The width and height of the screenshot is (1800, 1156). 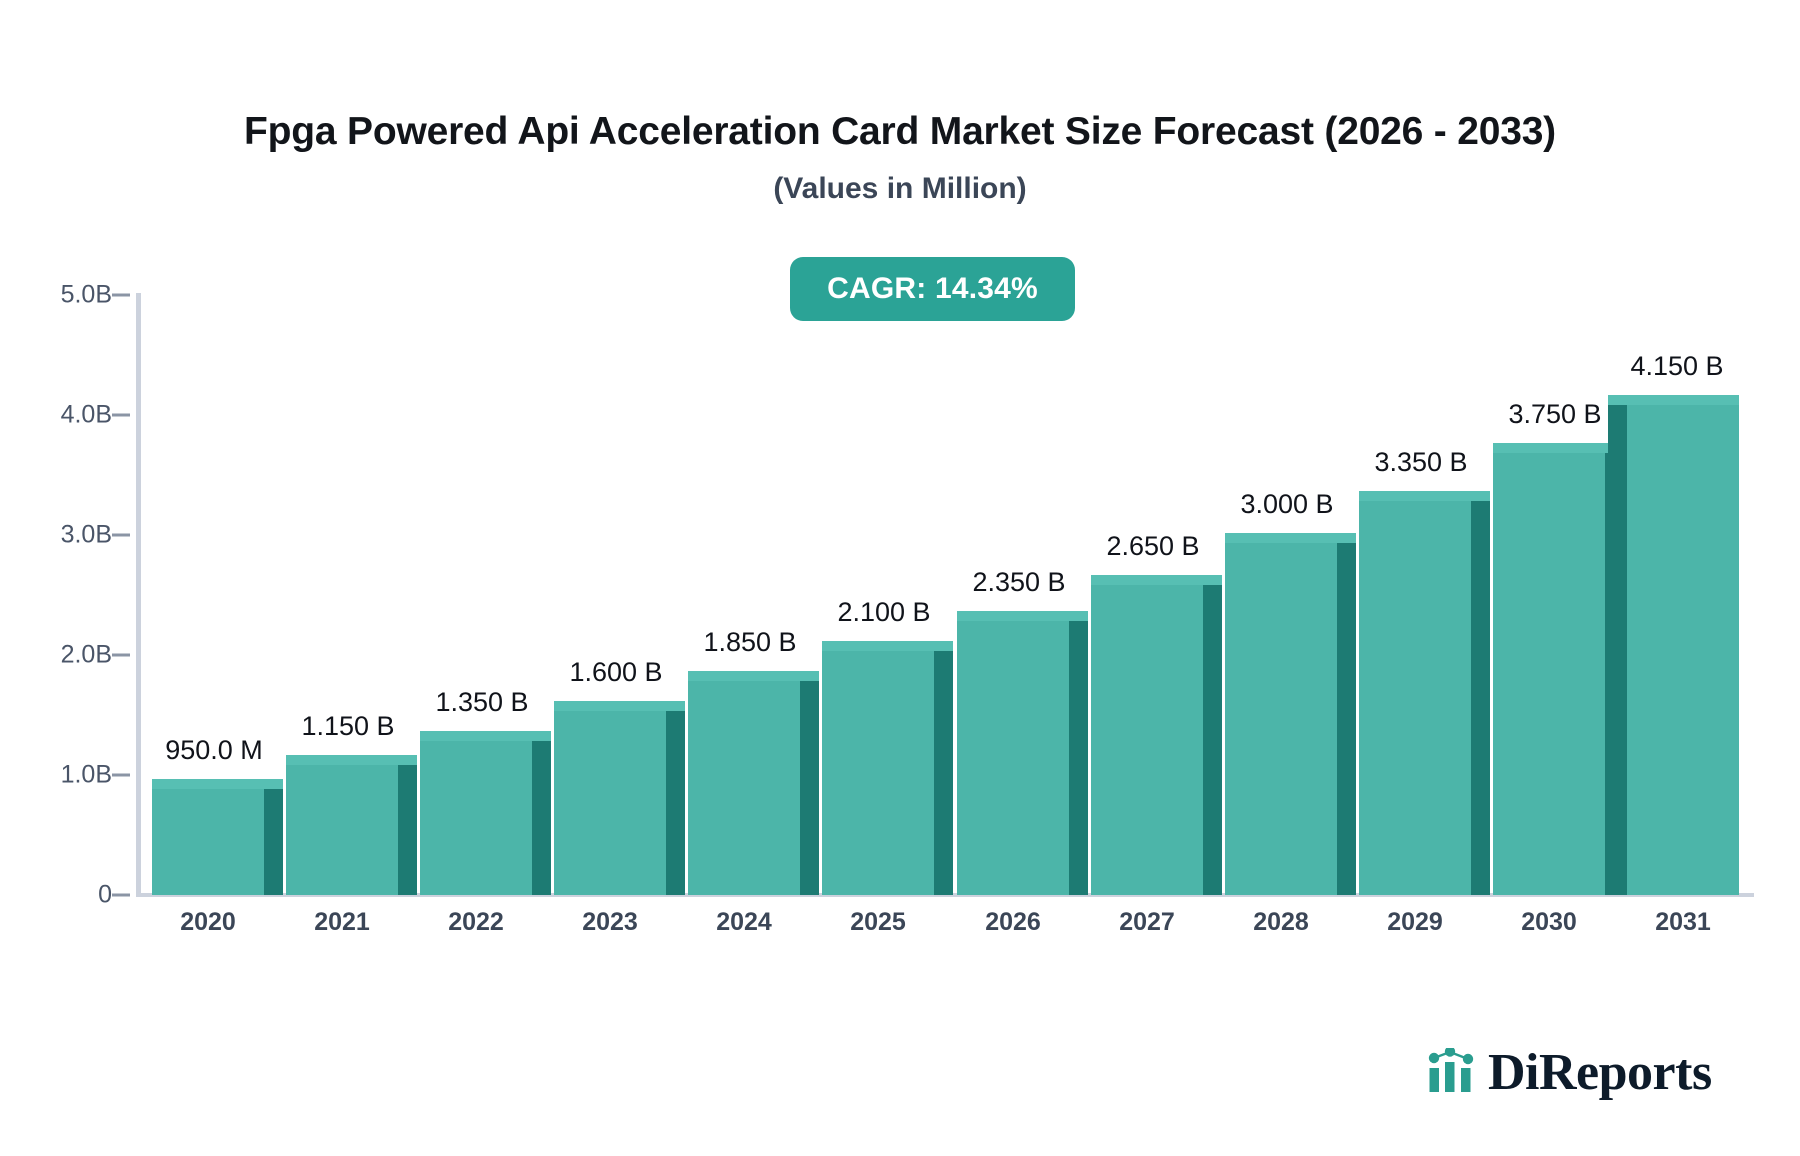 I want to click on bar-value-label: 3.350 B, so click(x=1421, y=462).